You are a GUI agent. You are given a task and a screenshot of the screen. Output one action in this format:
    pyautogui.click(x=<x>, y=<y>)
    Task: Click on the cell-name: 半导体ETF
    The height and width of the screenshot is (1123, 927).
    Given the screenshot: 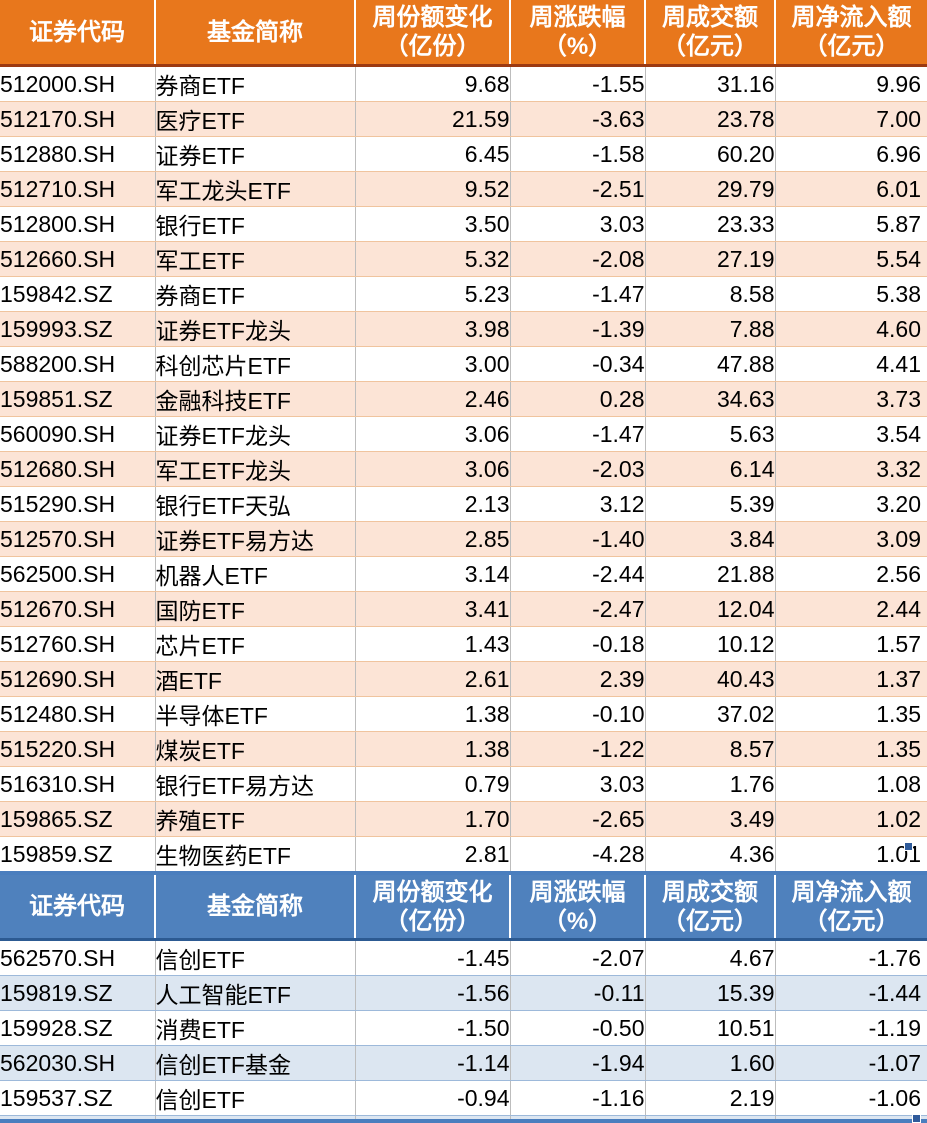 What is the action you would take?
    pyautogui.click(x=255, y=714)
    